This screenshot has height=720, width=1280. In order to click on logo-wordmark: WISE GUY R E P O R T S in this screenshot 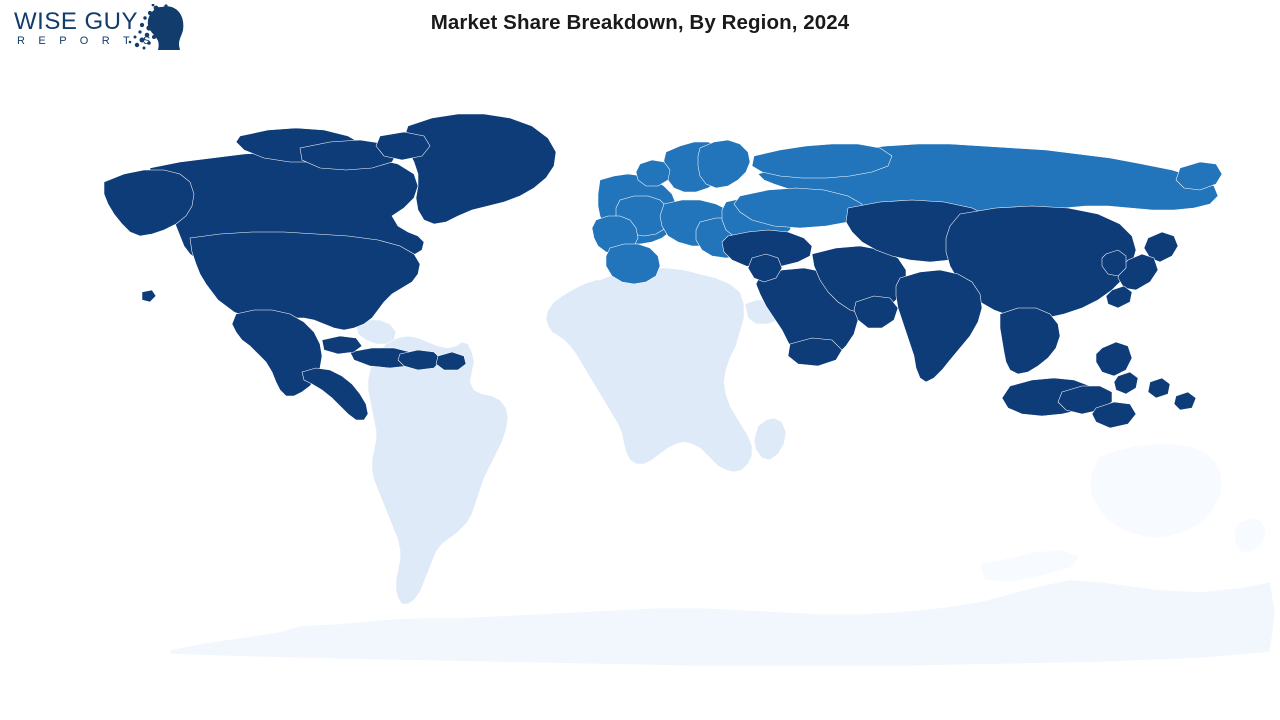, I will do `click(85, 28)`.